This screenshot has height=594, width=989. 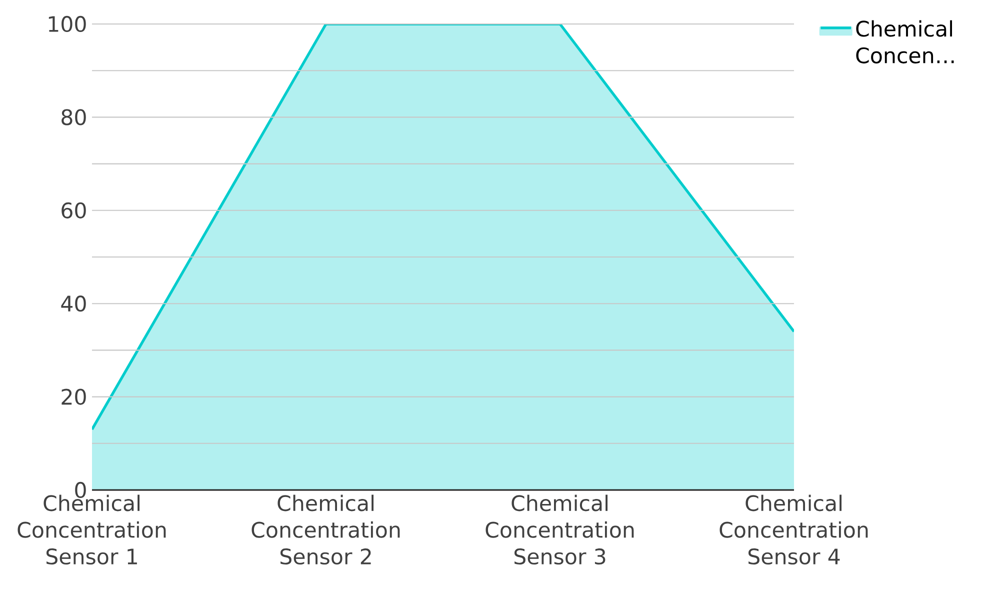 What do you see at coordinates (74, 396) in the screenshot?
I see `y-tick-label: 20` at bounding box center [74, 396].